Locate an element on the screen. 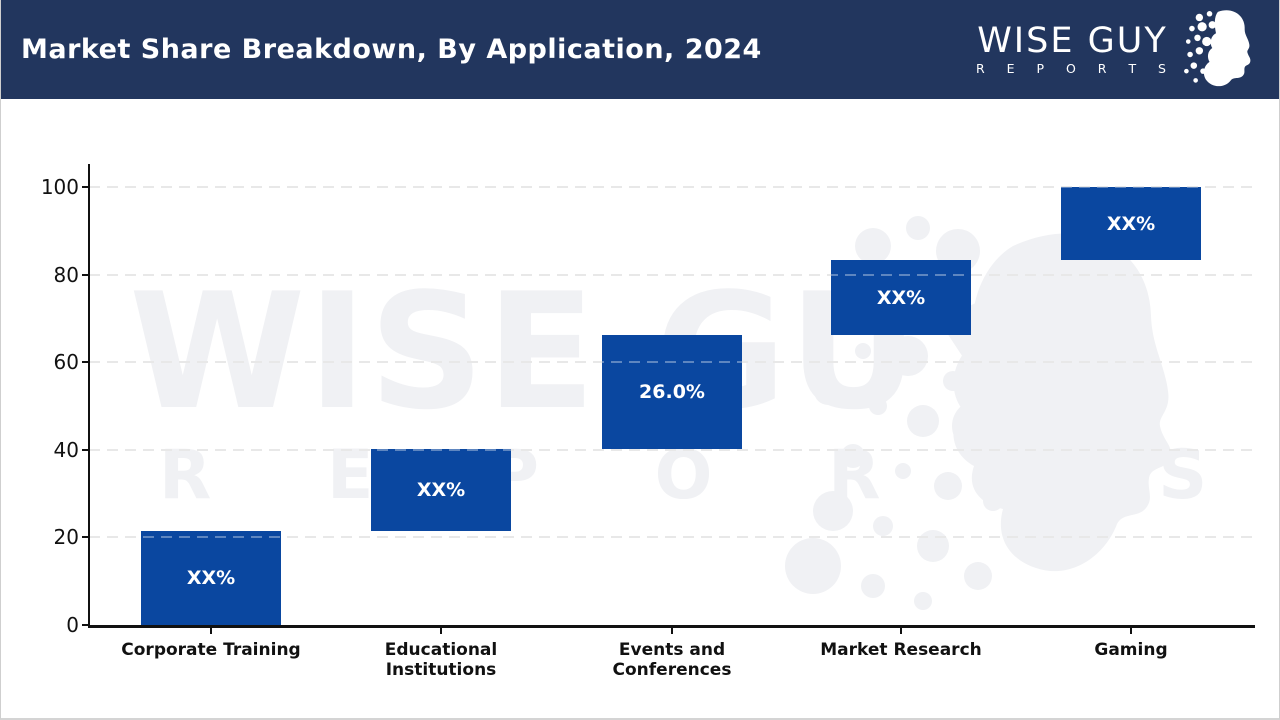  bar-market-research: XX% is located at coordinates (901, 298).